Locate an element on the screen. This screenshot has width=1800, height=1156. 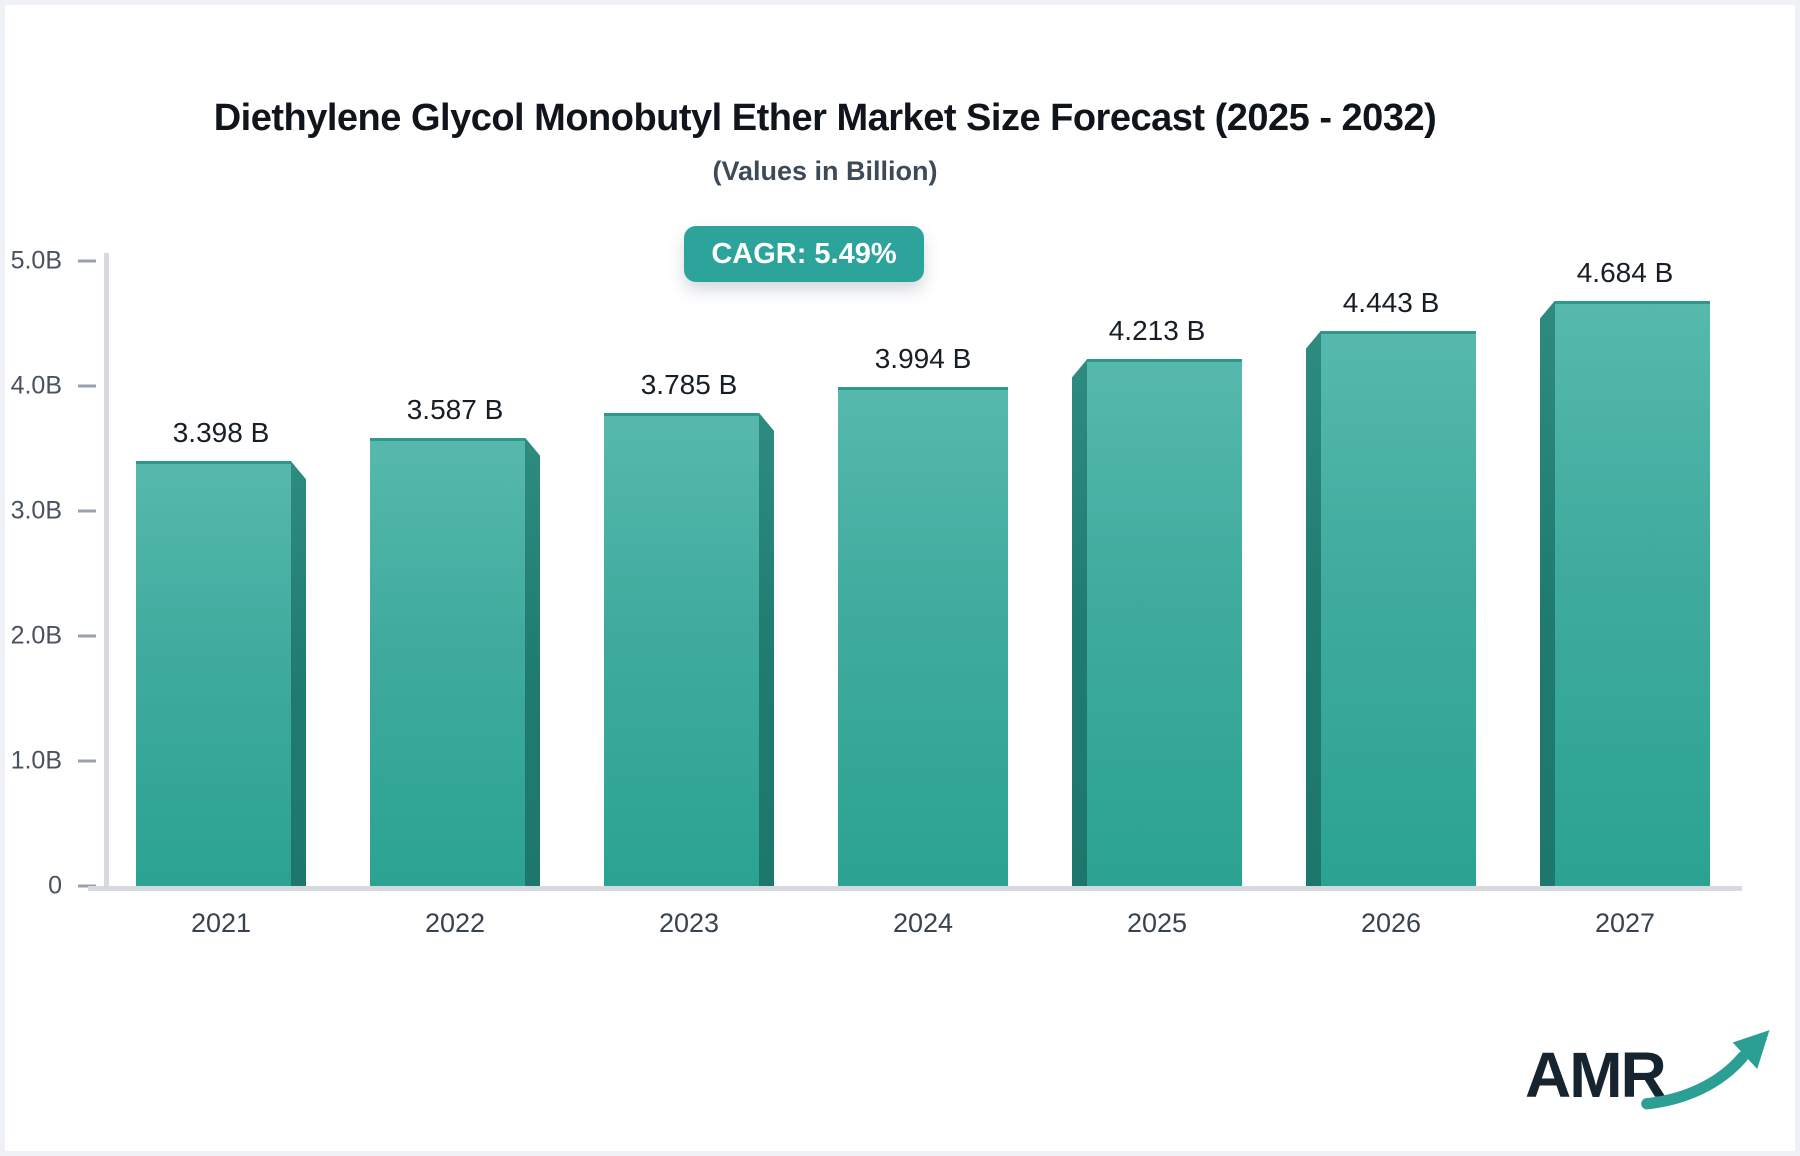
amr-logo: AMR is located at coordinates (1650, 1075).